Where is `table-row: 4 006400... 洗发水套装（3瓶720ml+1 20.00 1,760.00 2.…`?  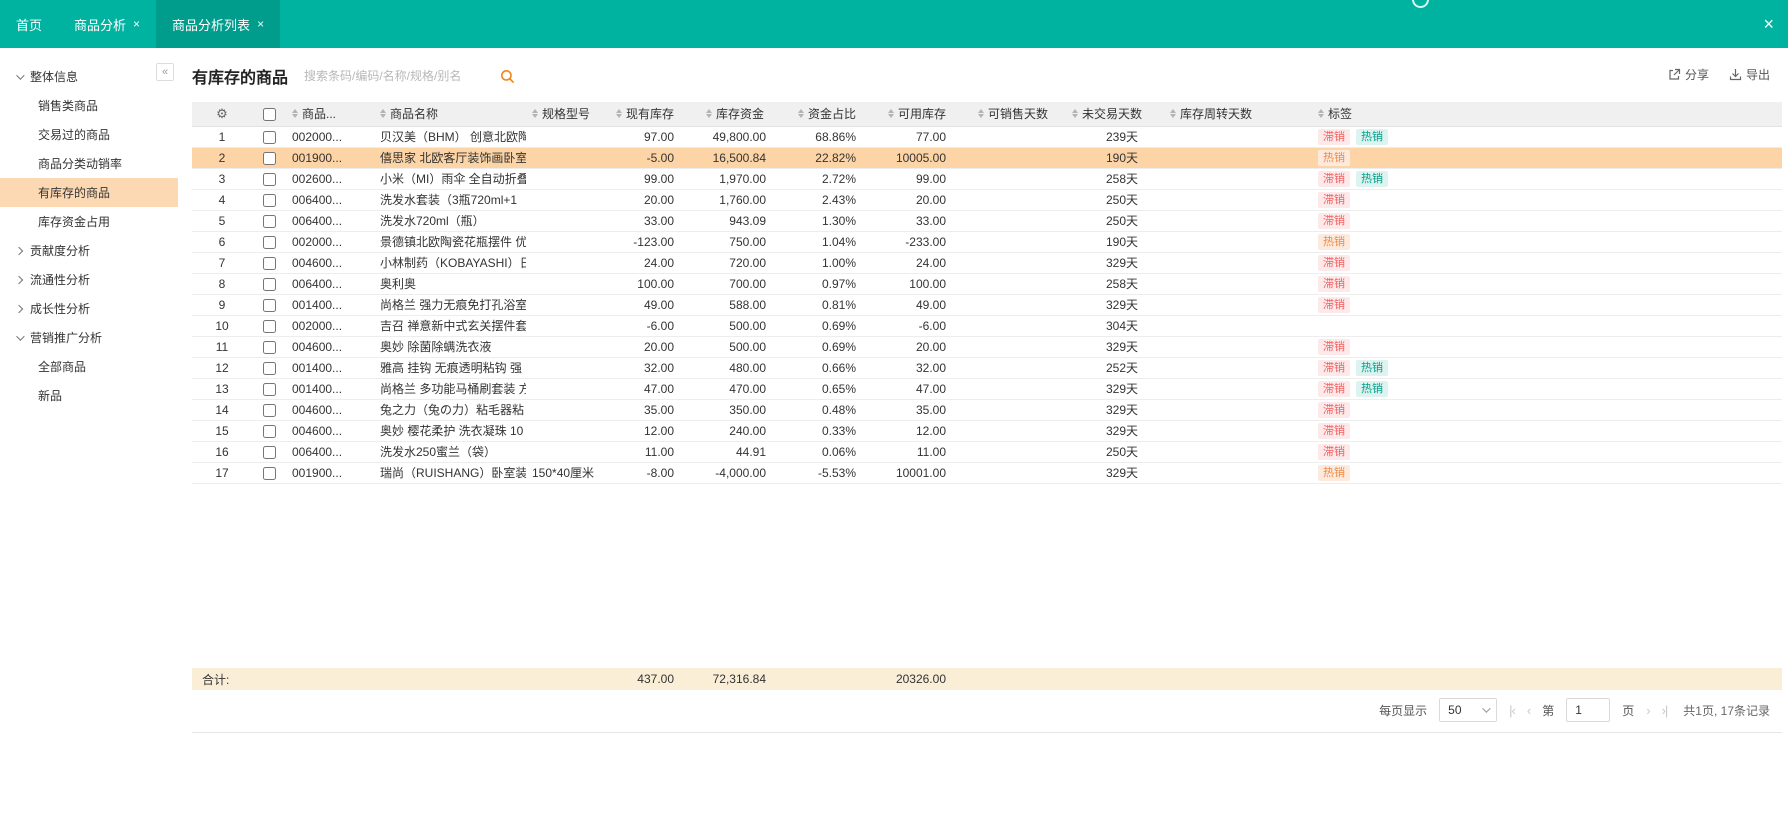 table-row: 4 006400... 洗发水套装（3瓶720ml+1 20.00 1,760.00 2.… is located at coordinates (987, 200).